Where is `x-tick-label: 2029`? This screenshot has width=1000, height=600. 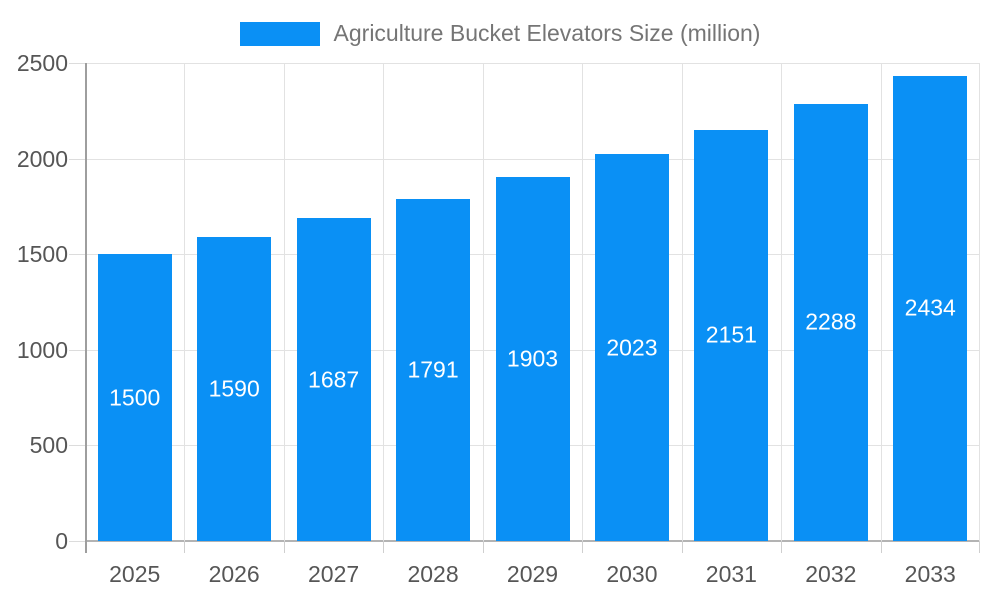 x-tick-label: 2029 is located at coordinates (532, 574).